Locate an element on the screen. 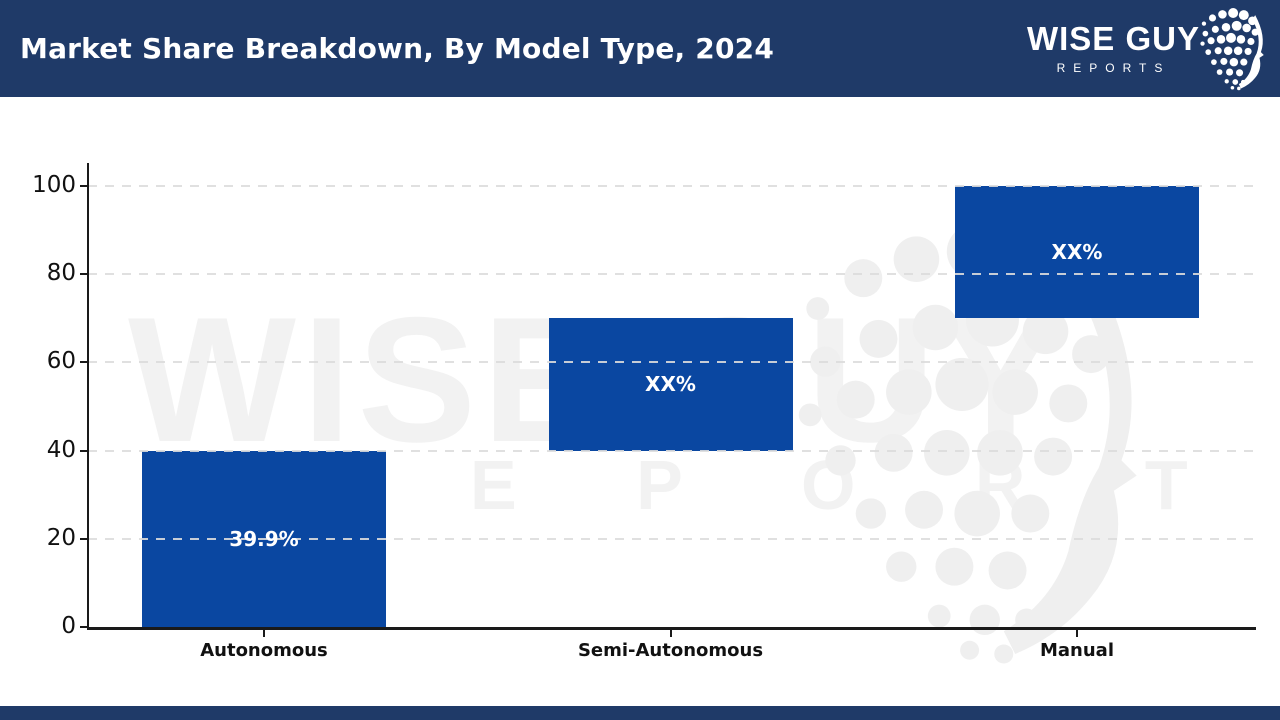  y-tick-label-20: 20 is located at coordinates (61, 537).